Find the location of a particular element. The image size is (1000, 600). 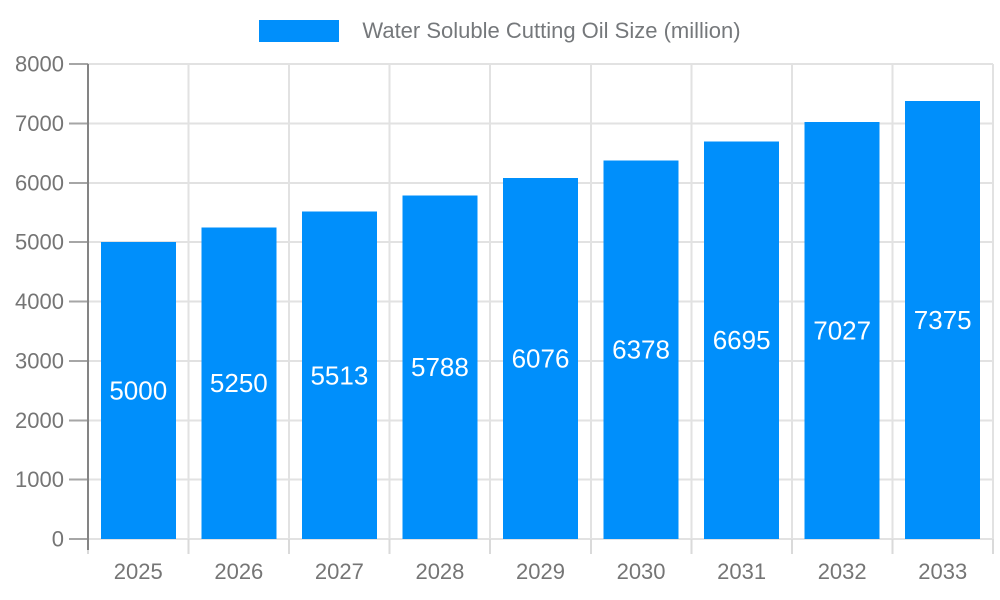

bar-value-label: 6076 is located at coordinates (541, 359).